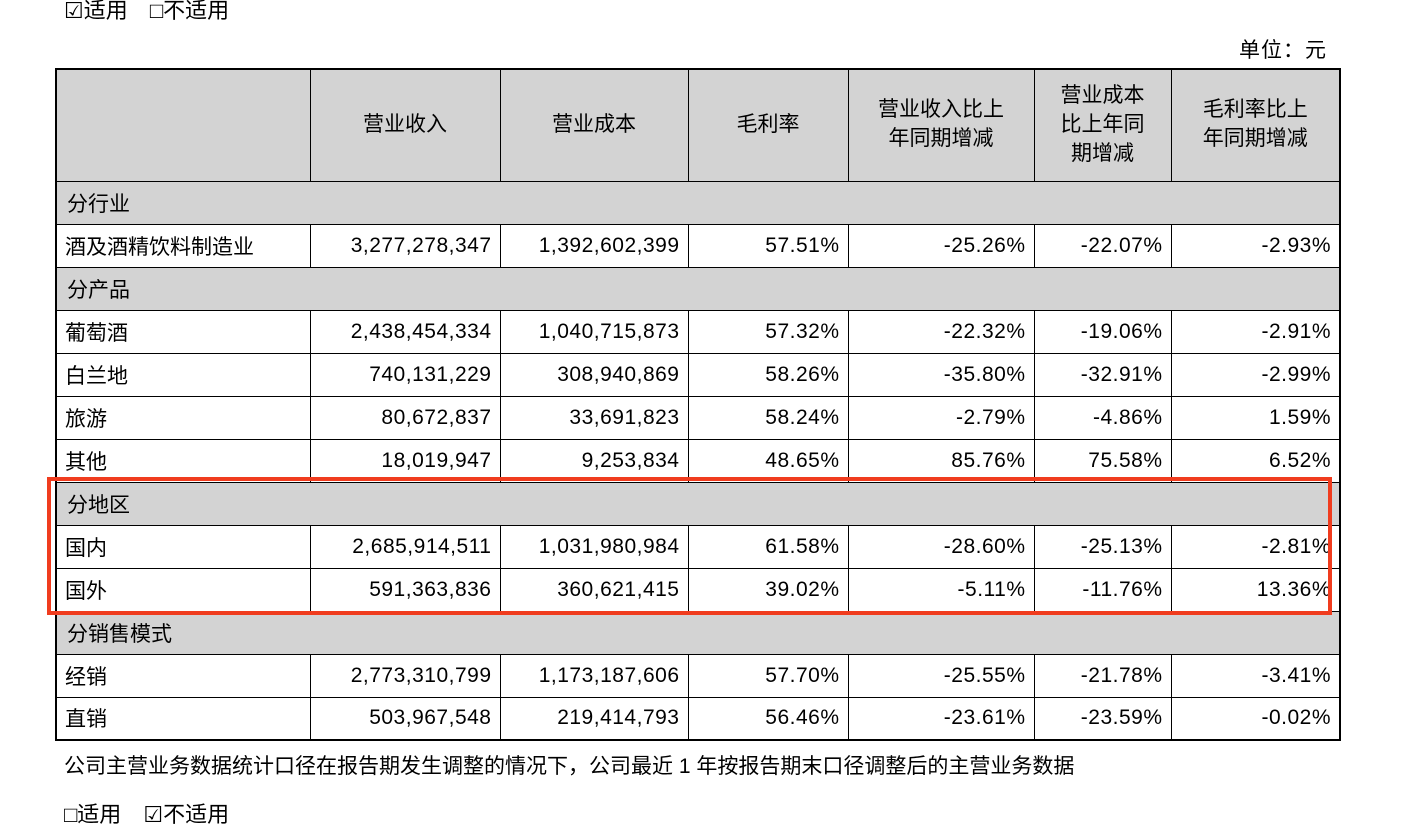  I want to click on margin-yoy-cell: -2.81%, so click(1255, 546).